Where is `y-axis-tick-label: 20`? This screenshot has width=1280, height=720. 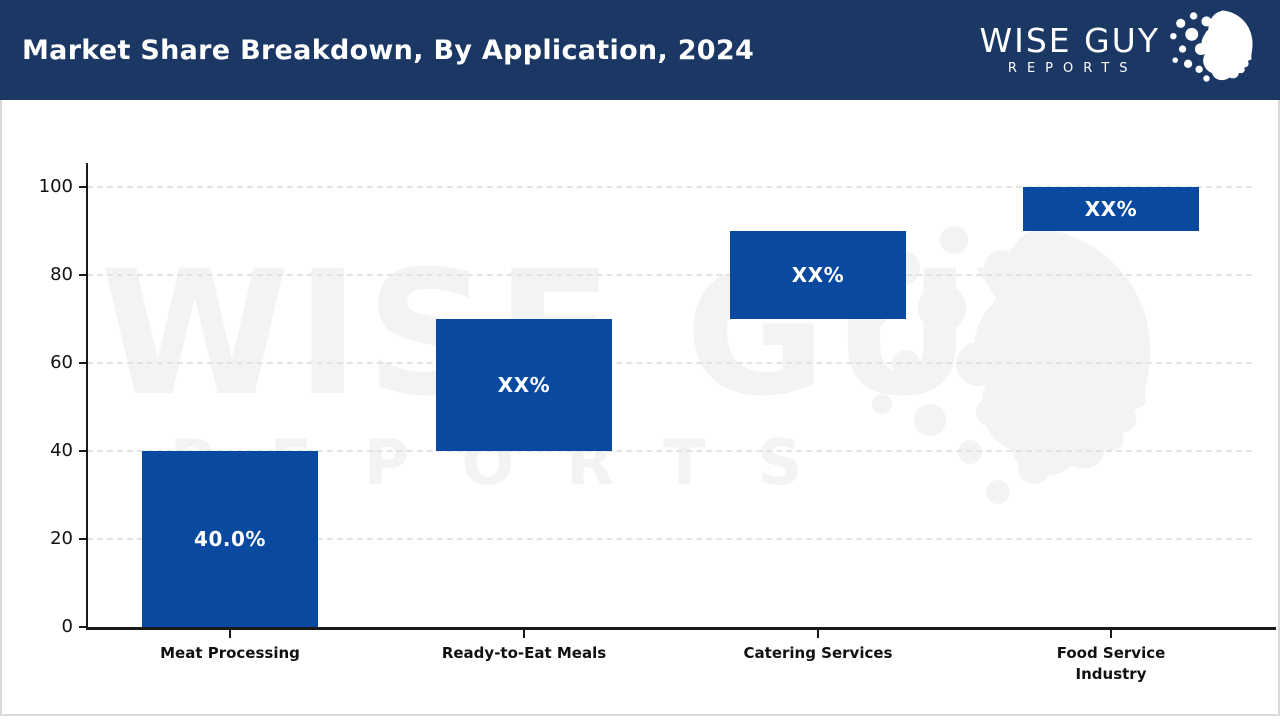
y-axis-tick-label: 20 is located at coordinates (61, 538).